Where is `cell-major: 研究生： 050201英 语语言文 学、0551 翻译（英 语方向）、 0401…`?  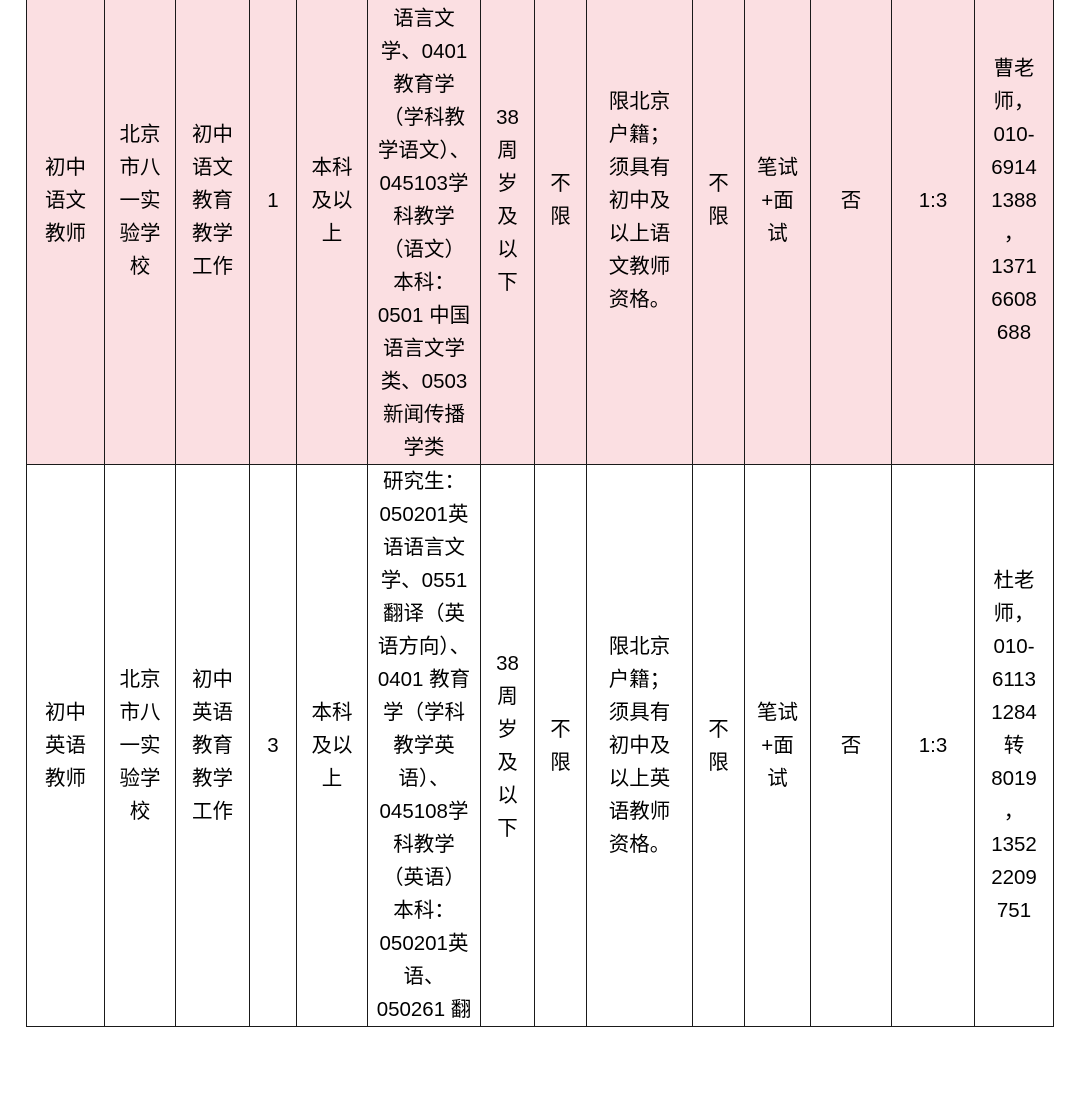
cell-major: 研究生： 050201英 语语言文 学、0551 翻译（英 语方向）、 0401… is located at coordinates (424, 745).